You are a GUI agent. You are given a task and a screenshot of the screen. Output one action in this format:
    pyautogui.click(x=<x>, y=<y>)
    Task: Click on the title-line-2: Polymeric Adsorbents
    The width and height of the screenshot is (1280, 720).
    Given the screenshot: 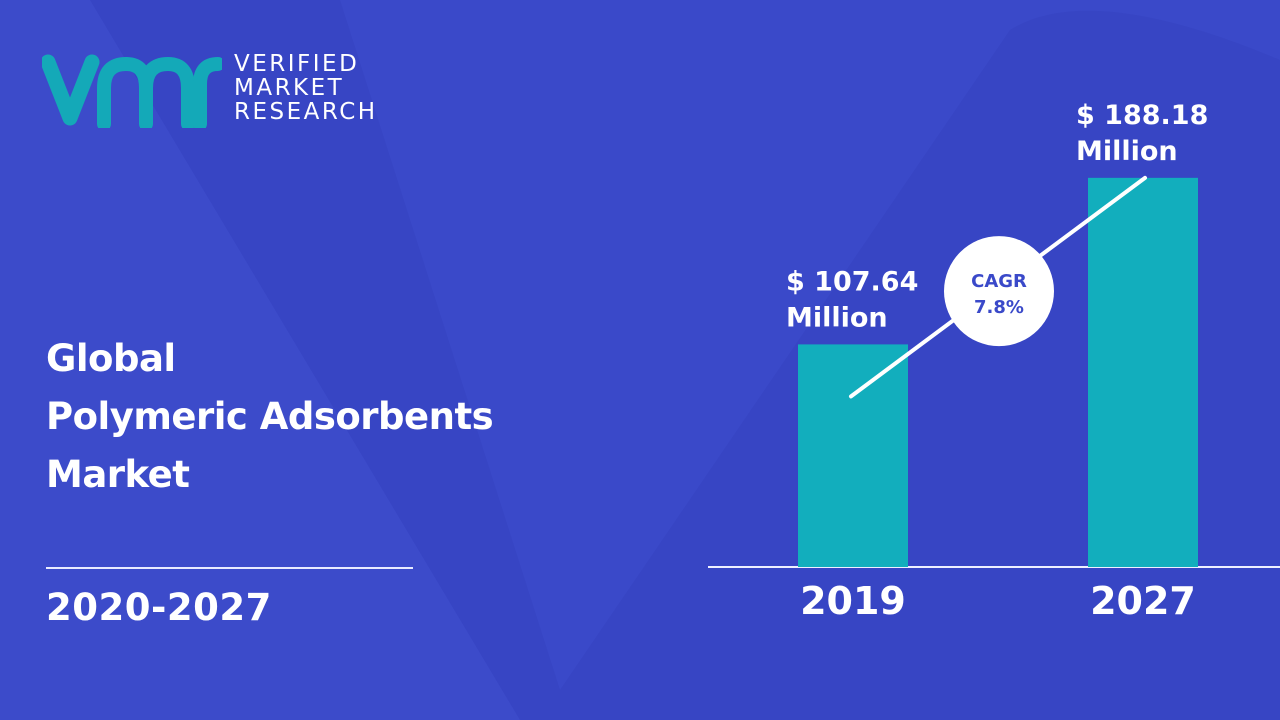 What is the action you would take?
    pyautogui.click(x=270, y=416)
    